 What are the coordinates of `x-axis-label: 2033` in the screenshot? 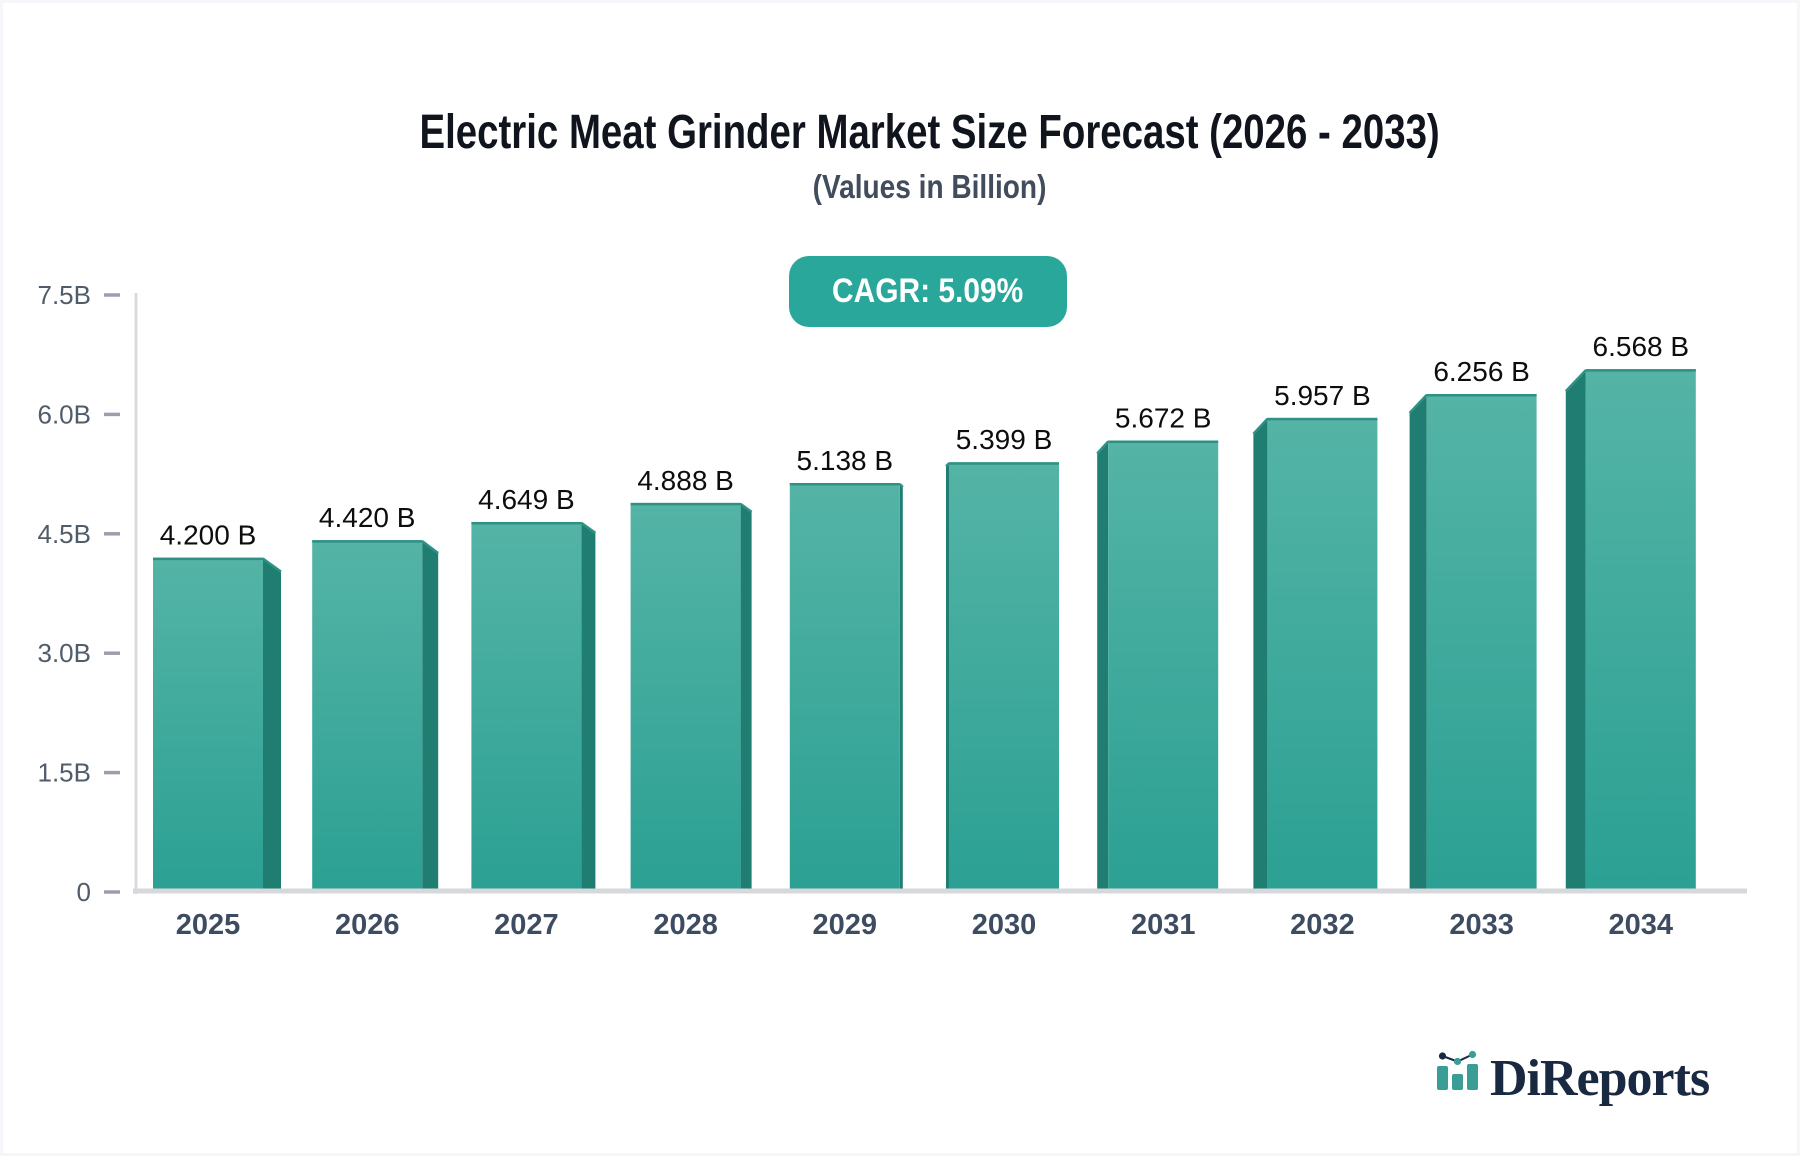 It's located at (1481, 925).